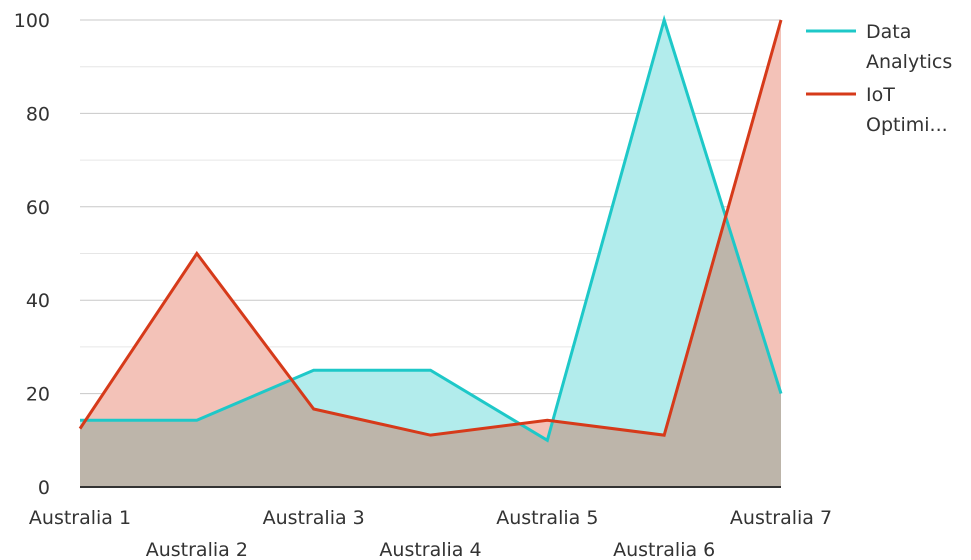 This screenshot has height=560, width=971. What do you see at coordinates (430, 549) in the screenshot?
I see `x-tick-label: Australia 4` at bounding box center [430, 549].